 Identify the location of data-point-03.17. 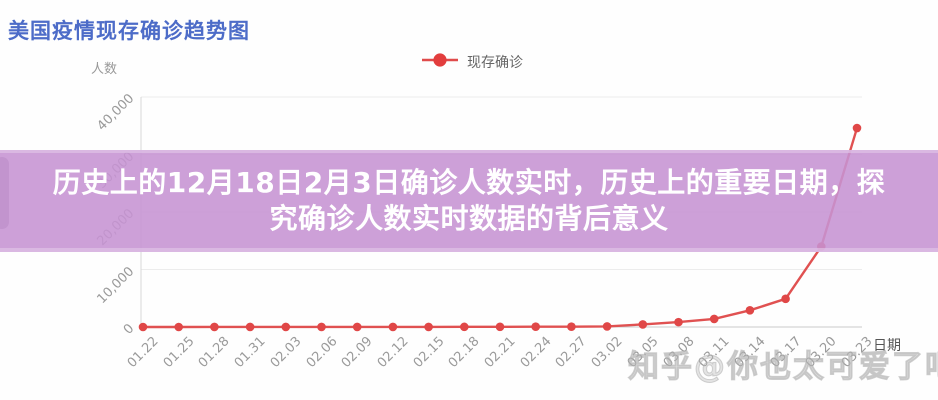
(785, 299).